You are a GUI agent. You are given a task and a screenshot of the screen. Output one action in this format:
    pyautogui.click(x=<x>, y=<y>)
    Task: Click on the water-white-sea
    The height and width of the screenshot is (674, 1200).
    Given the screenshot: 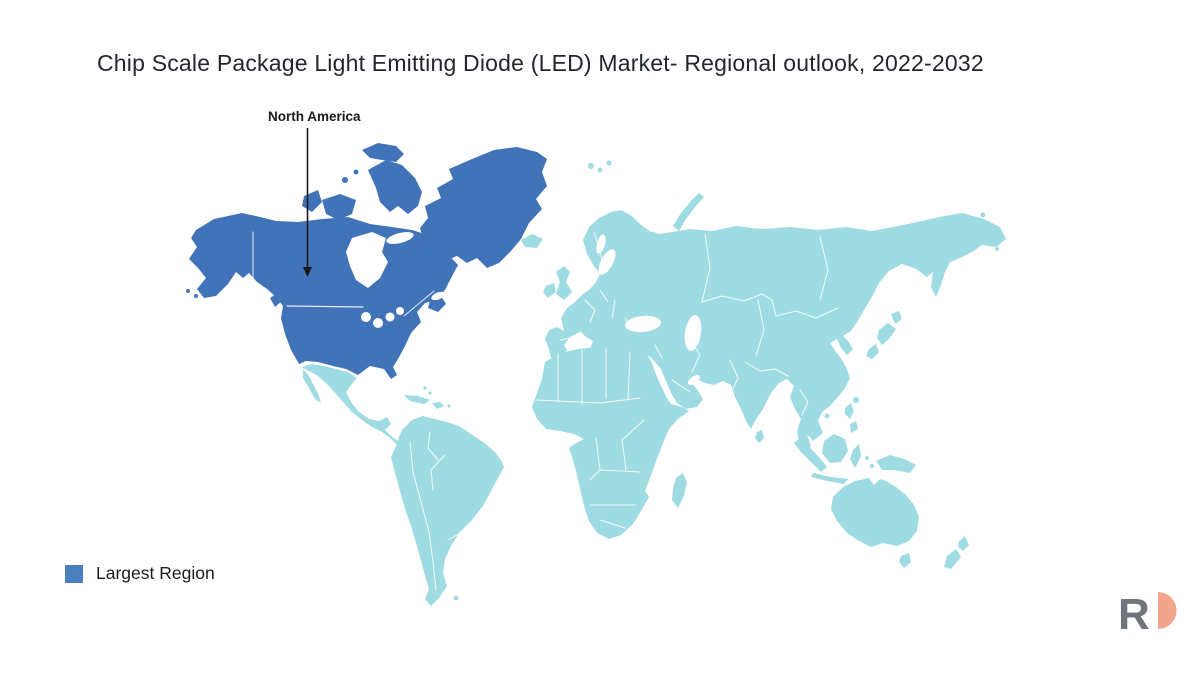 What is the action you would take?
    pyautogui.click(x=652, y=228)
    